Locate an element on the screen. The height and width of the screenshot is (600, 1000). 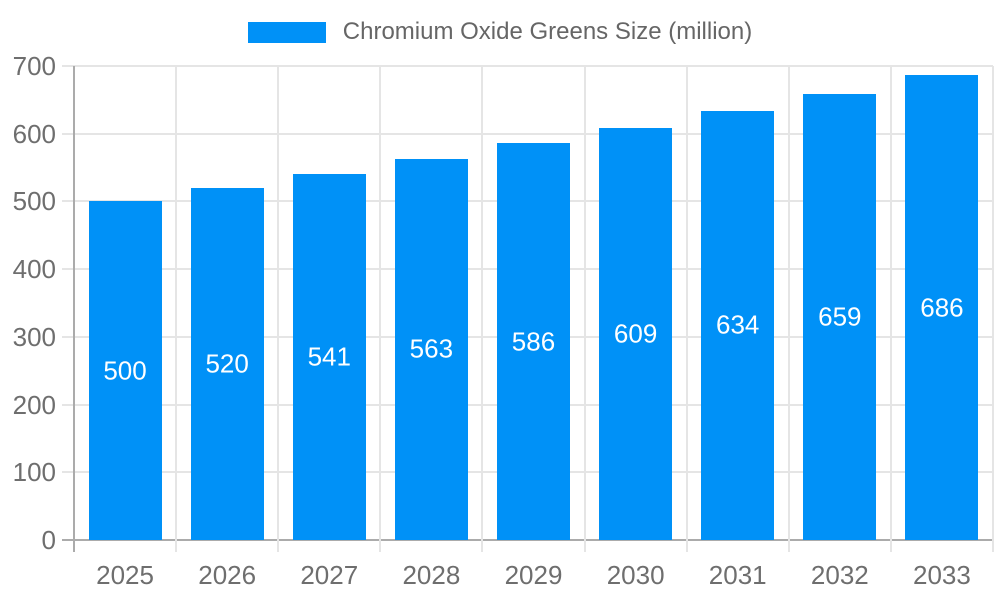
x-tick-label: 2032 is located at coordinates (839, 575).